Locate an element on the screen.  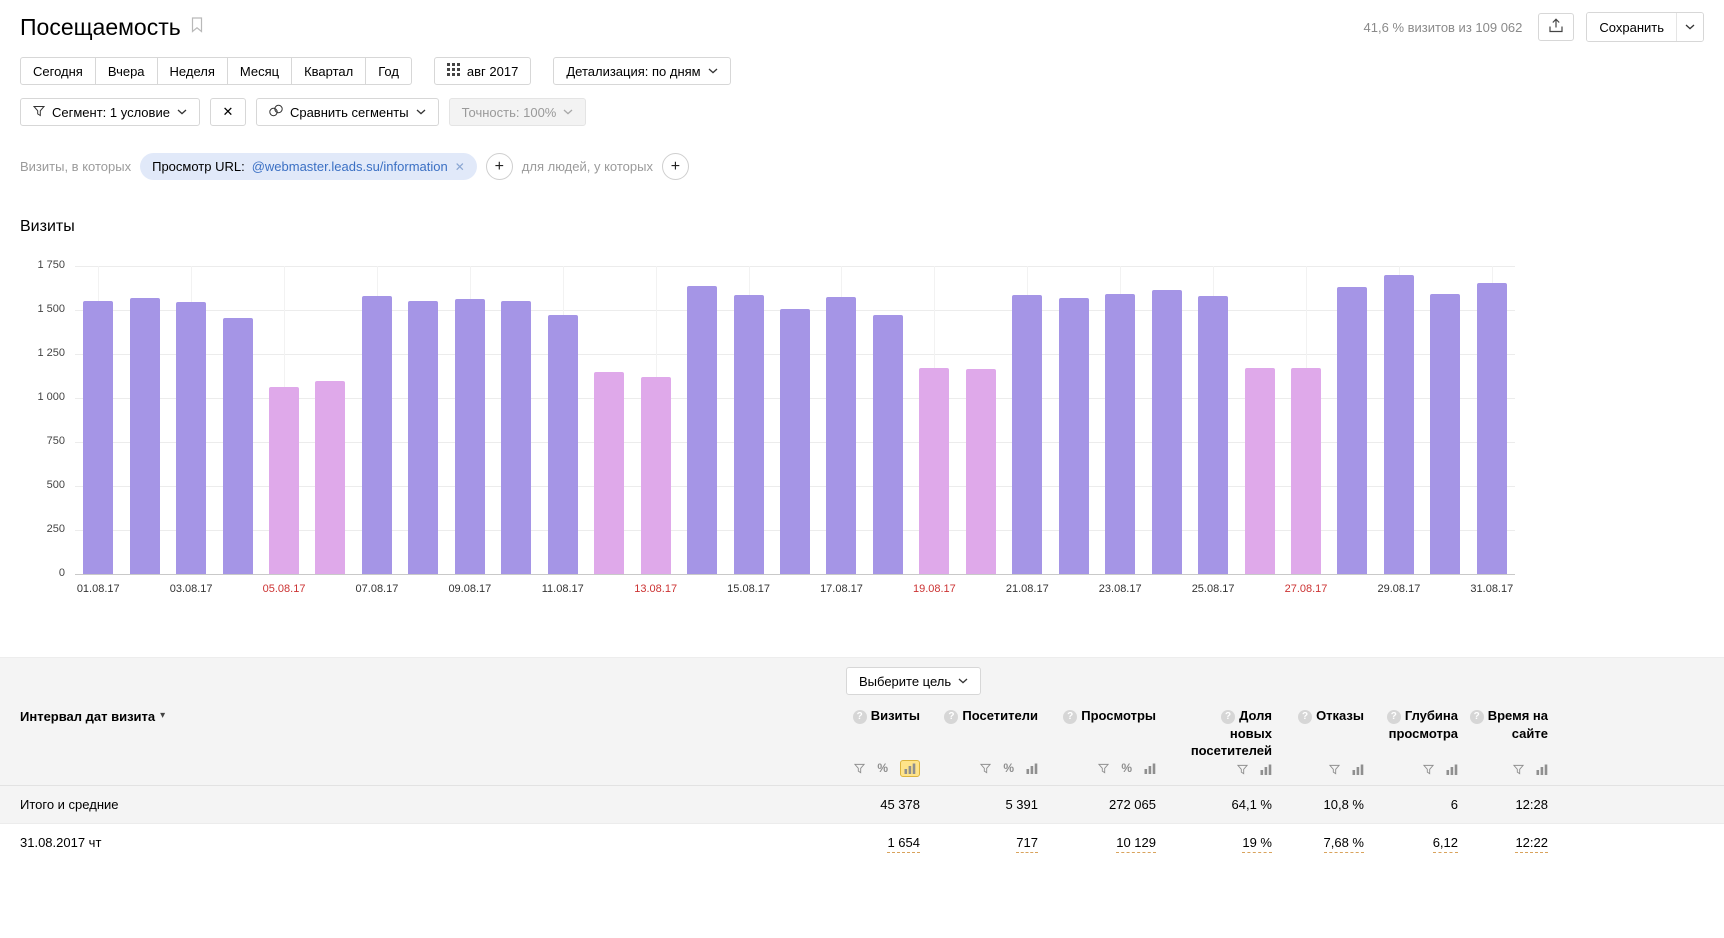
metric-value: 1 654 is located at coordinates (903, 844).